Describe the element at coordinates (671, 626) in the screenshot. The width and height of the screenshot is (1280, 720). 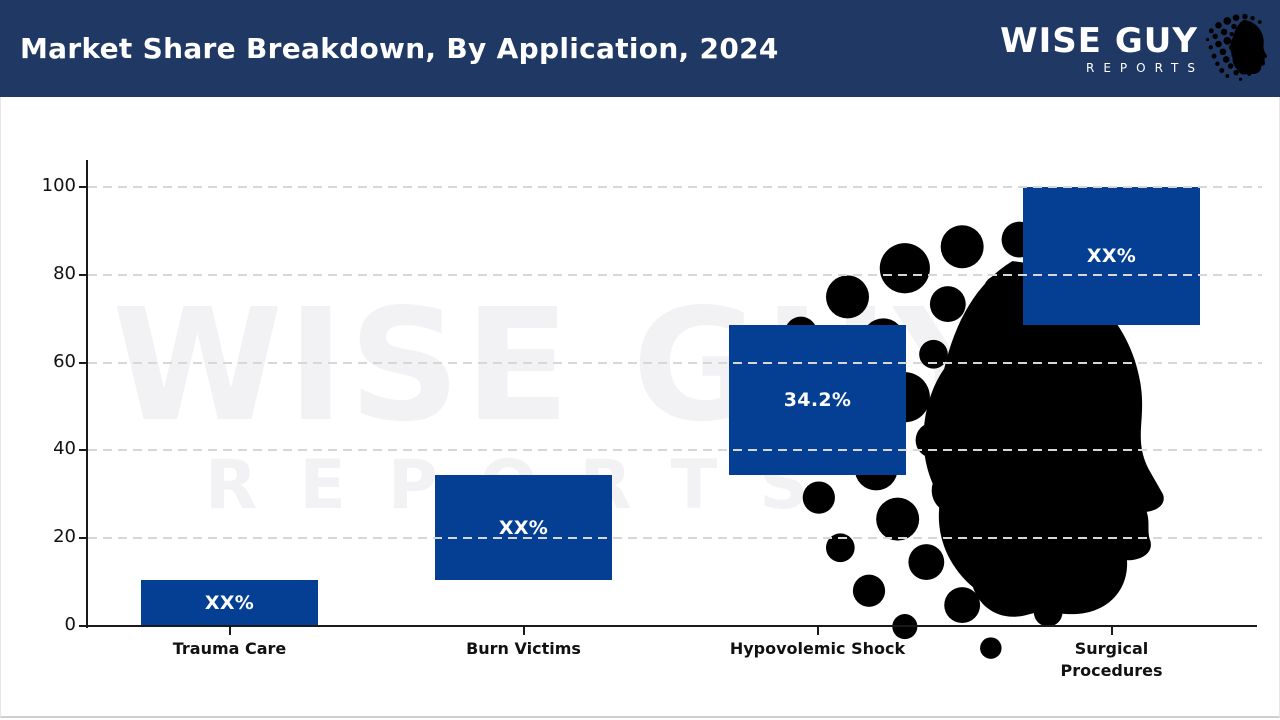
I see `x-axis-line` at that location.